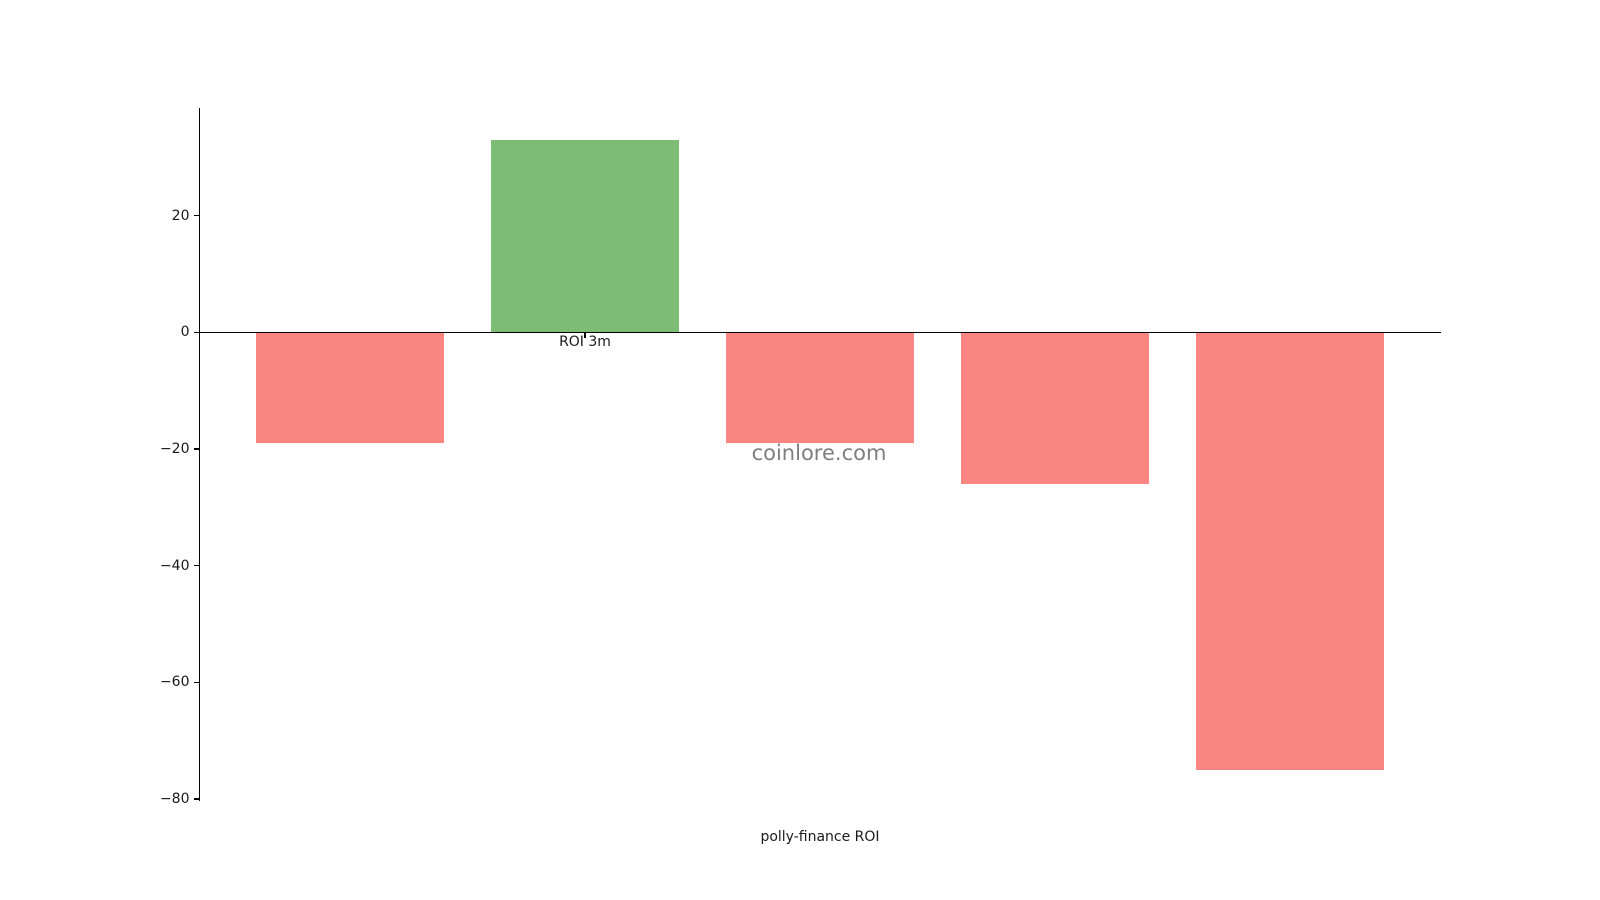 The image size is (1600, 900). What do you see at coordinates (819, 453) in the screenshot?
I see `watermark: coinlore.com` at bounding box center [819, 453].